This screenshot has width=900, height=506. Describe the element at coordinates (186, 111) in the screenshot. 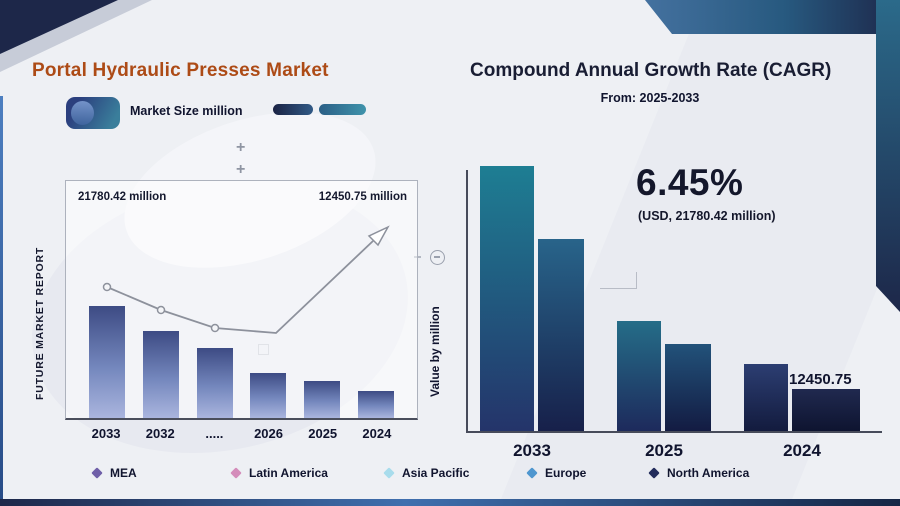

I see `market-size-legend-label: Market Size million` at that location.